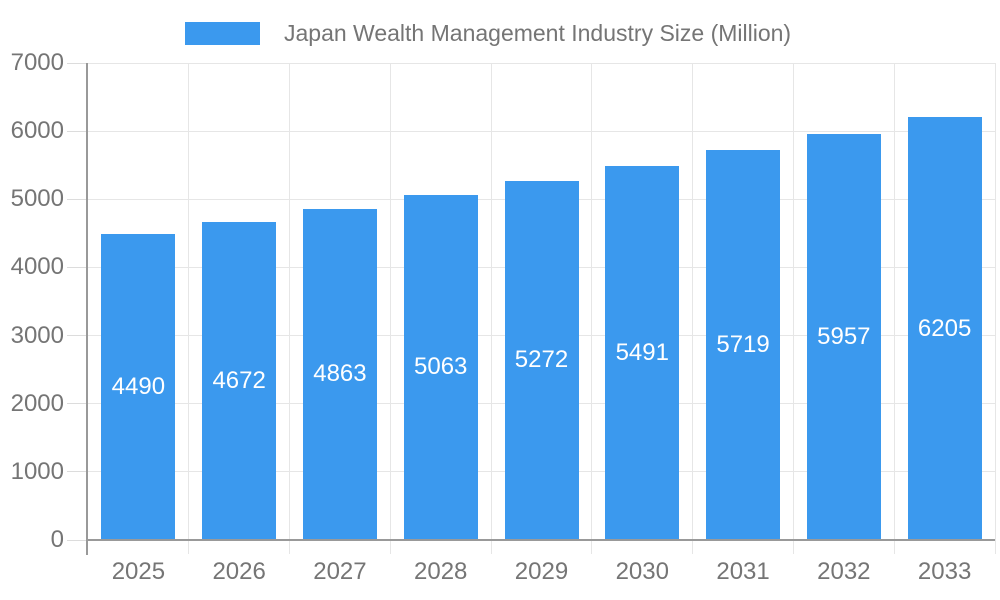  Describe the element at coordinates (37, 403) in the screenshot. I see `y-axis-tick-label: 2000` at that location.